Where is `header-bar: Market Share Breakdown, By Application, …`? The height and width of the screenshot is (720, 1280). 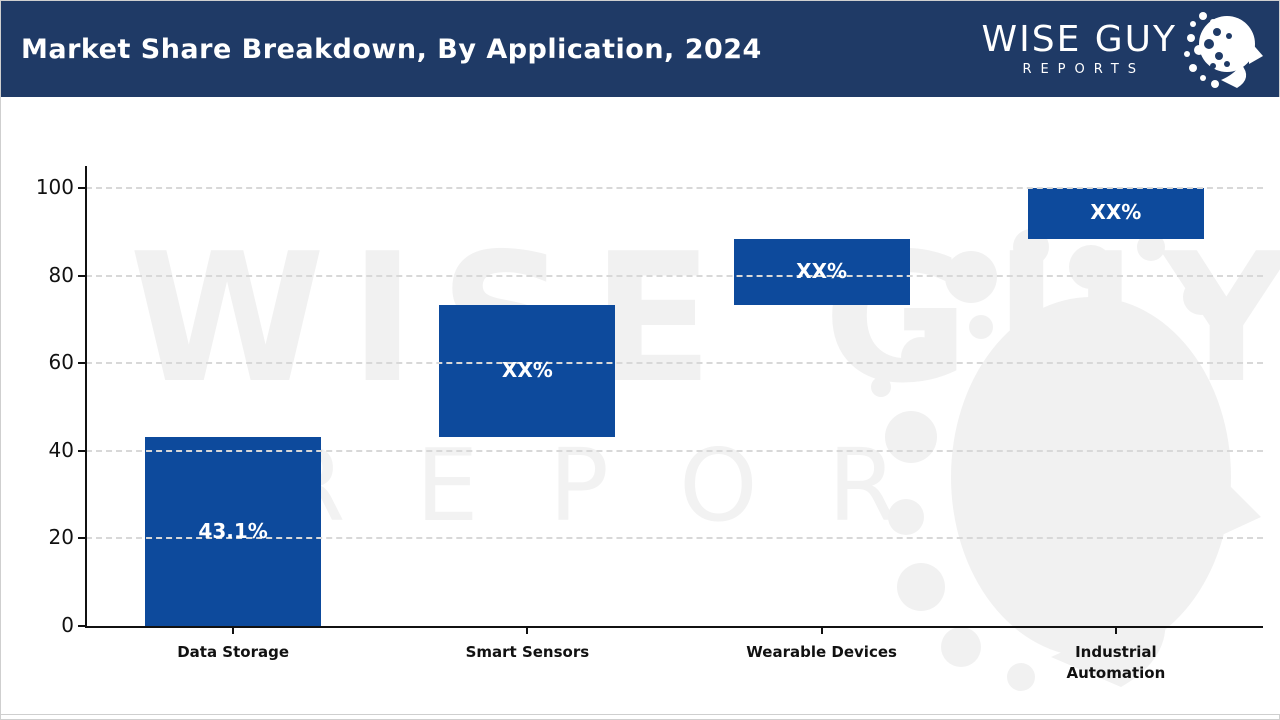
header-bar: Market Share Breakdown, By Application, … is located at coordinates (640, 49).